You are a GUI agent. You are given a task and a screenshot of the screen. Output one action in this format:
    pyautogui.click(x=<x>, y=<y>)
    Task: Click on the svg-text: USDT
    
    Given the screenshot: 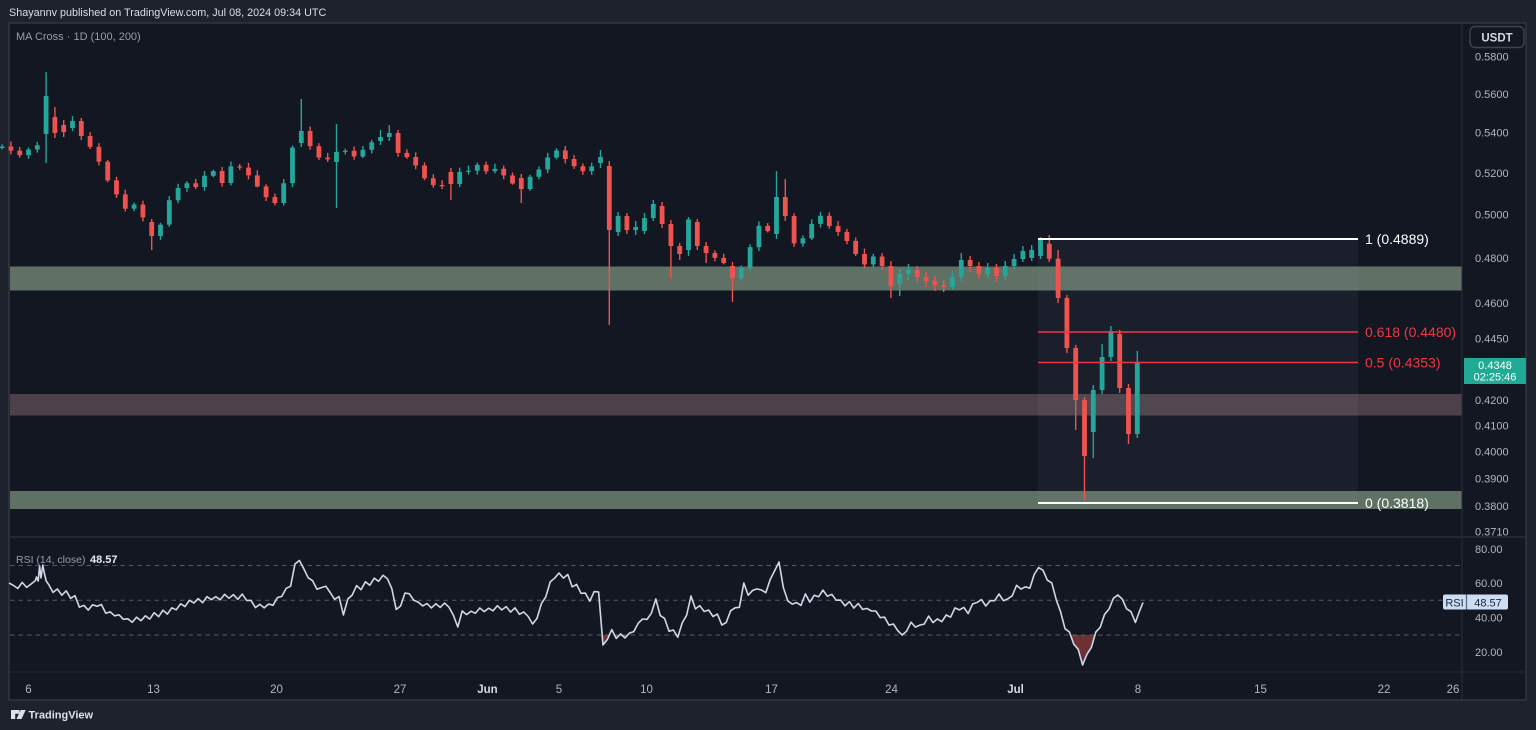 What is the action you would take?
    pyautogui.click(x=1496, y=39)
    